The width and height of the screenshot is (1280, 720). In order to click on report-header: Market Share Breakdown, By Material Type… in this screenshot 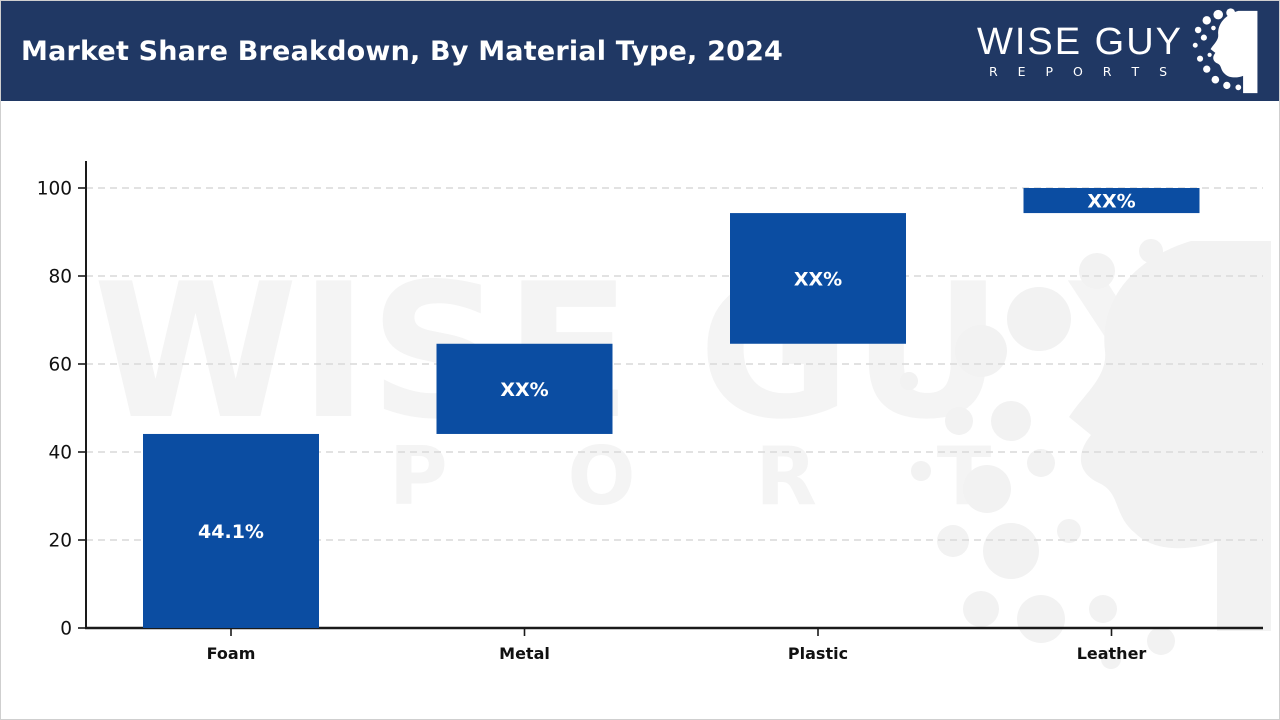, I will do `click(640, 51)`.